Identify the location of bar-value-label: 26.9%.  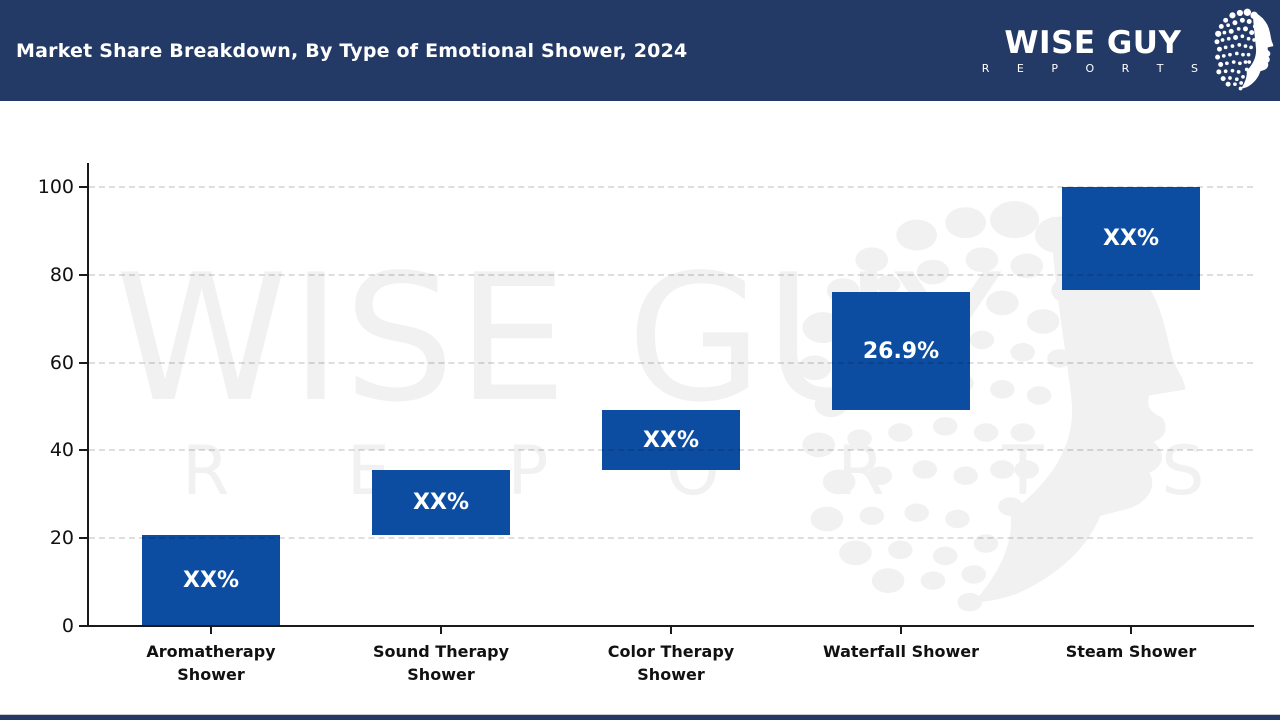
(901, 351).